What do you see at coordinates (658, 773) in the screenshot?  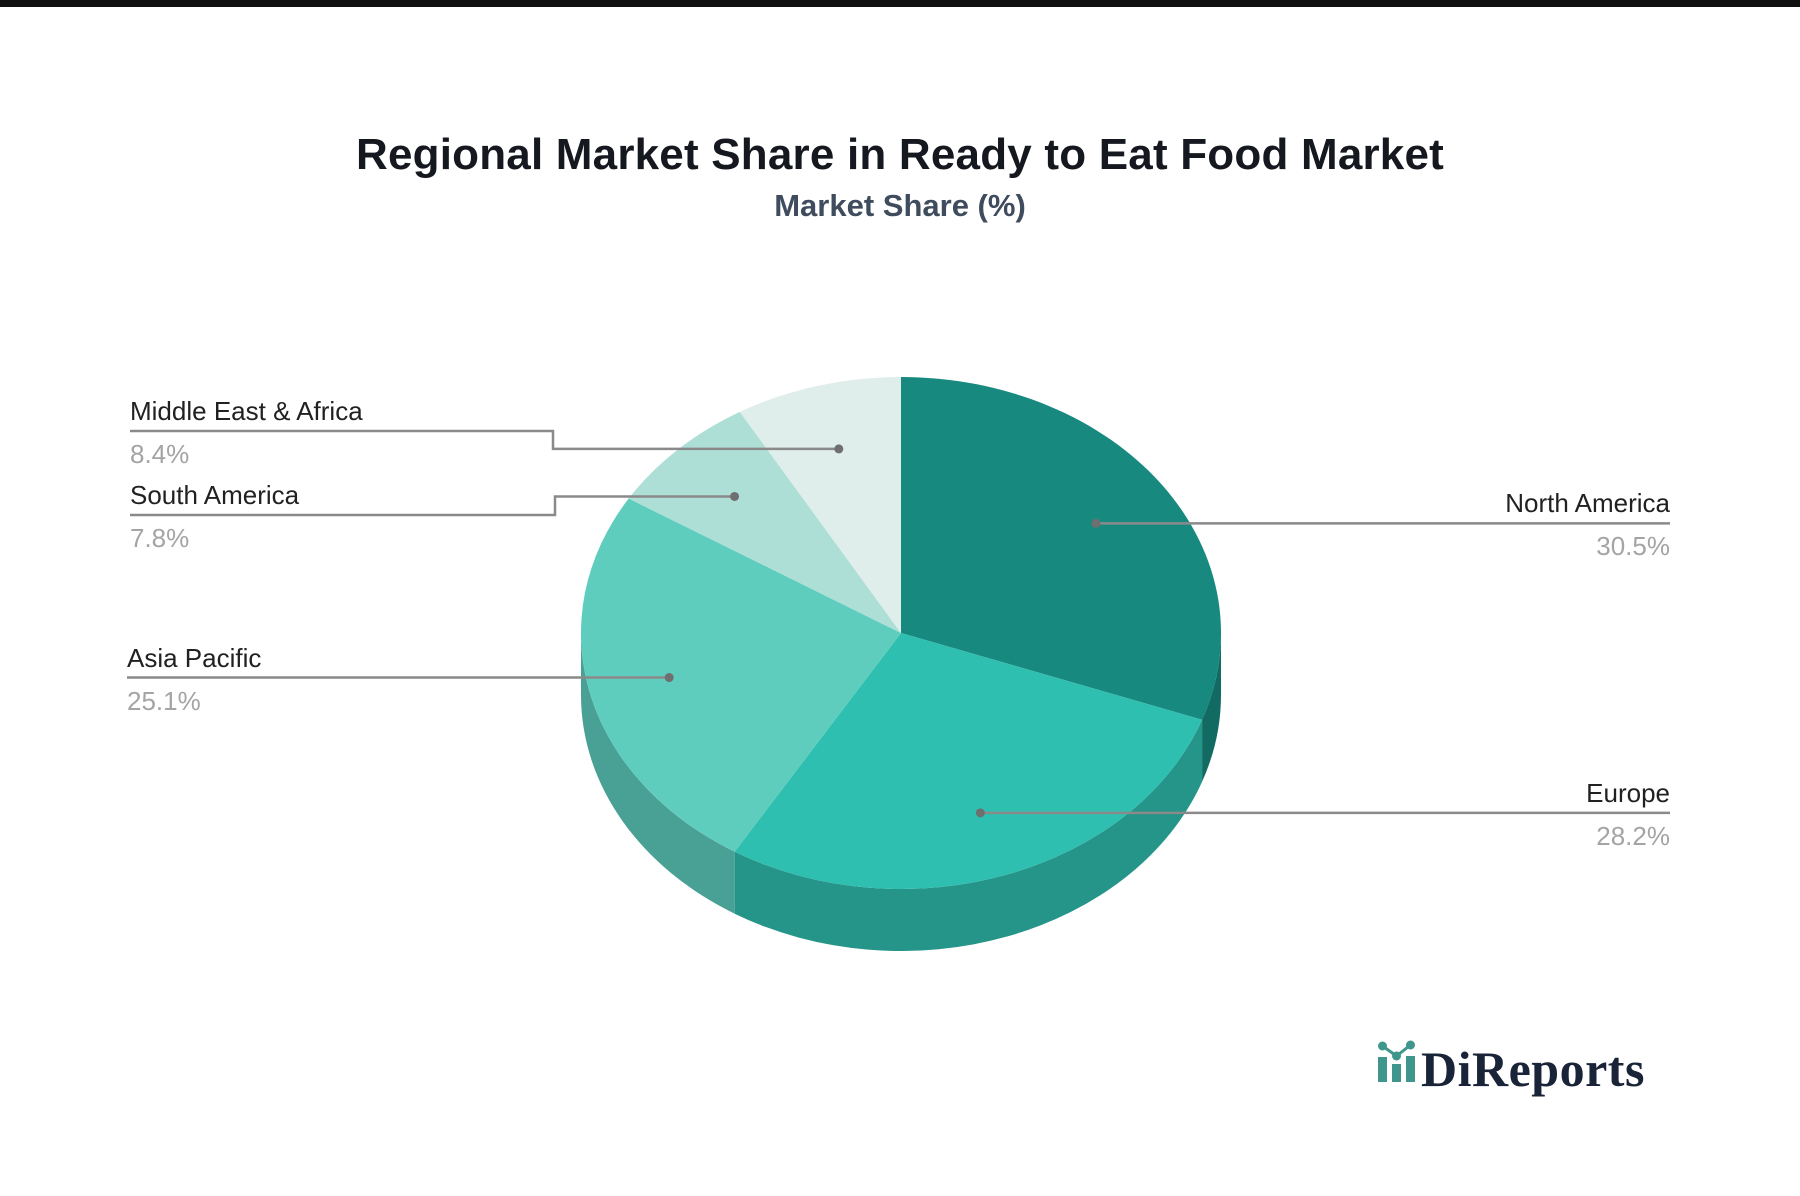 I see `pie-slice-side-asia-pacific` at bounding box center [658, 773].